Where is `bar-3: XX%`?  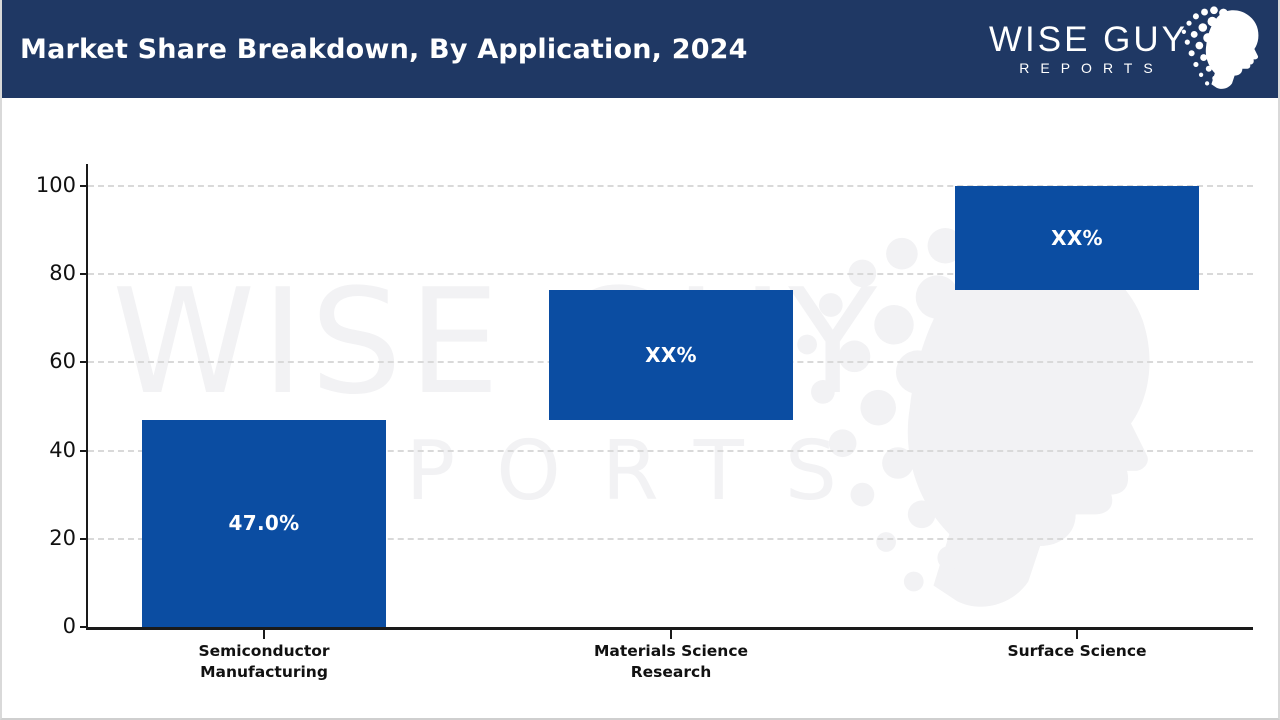
bar-3: XX% is located at coordinates (1077, 238).